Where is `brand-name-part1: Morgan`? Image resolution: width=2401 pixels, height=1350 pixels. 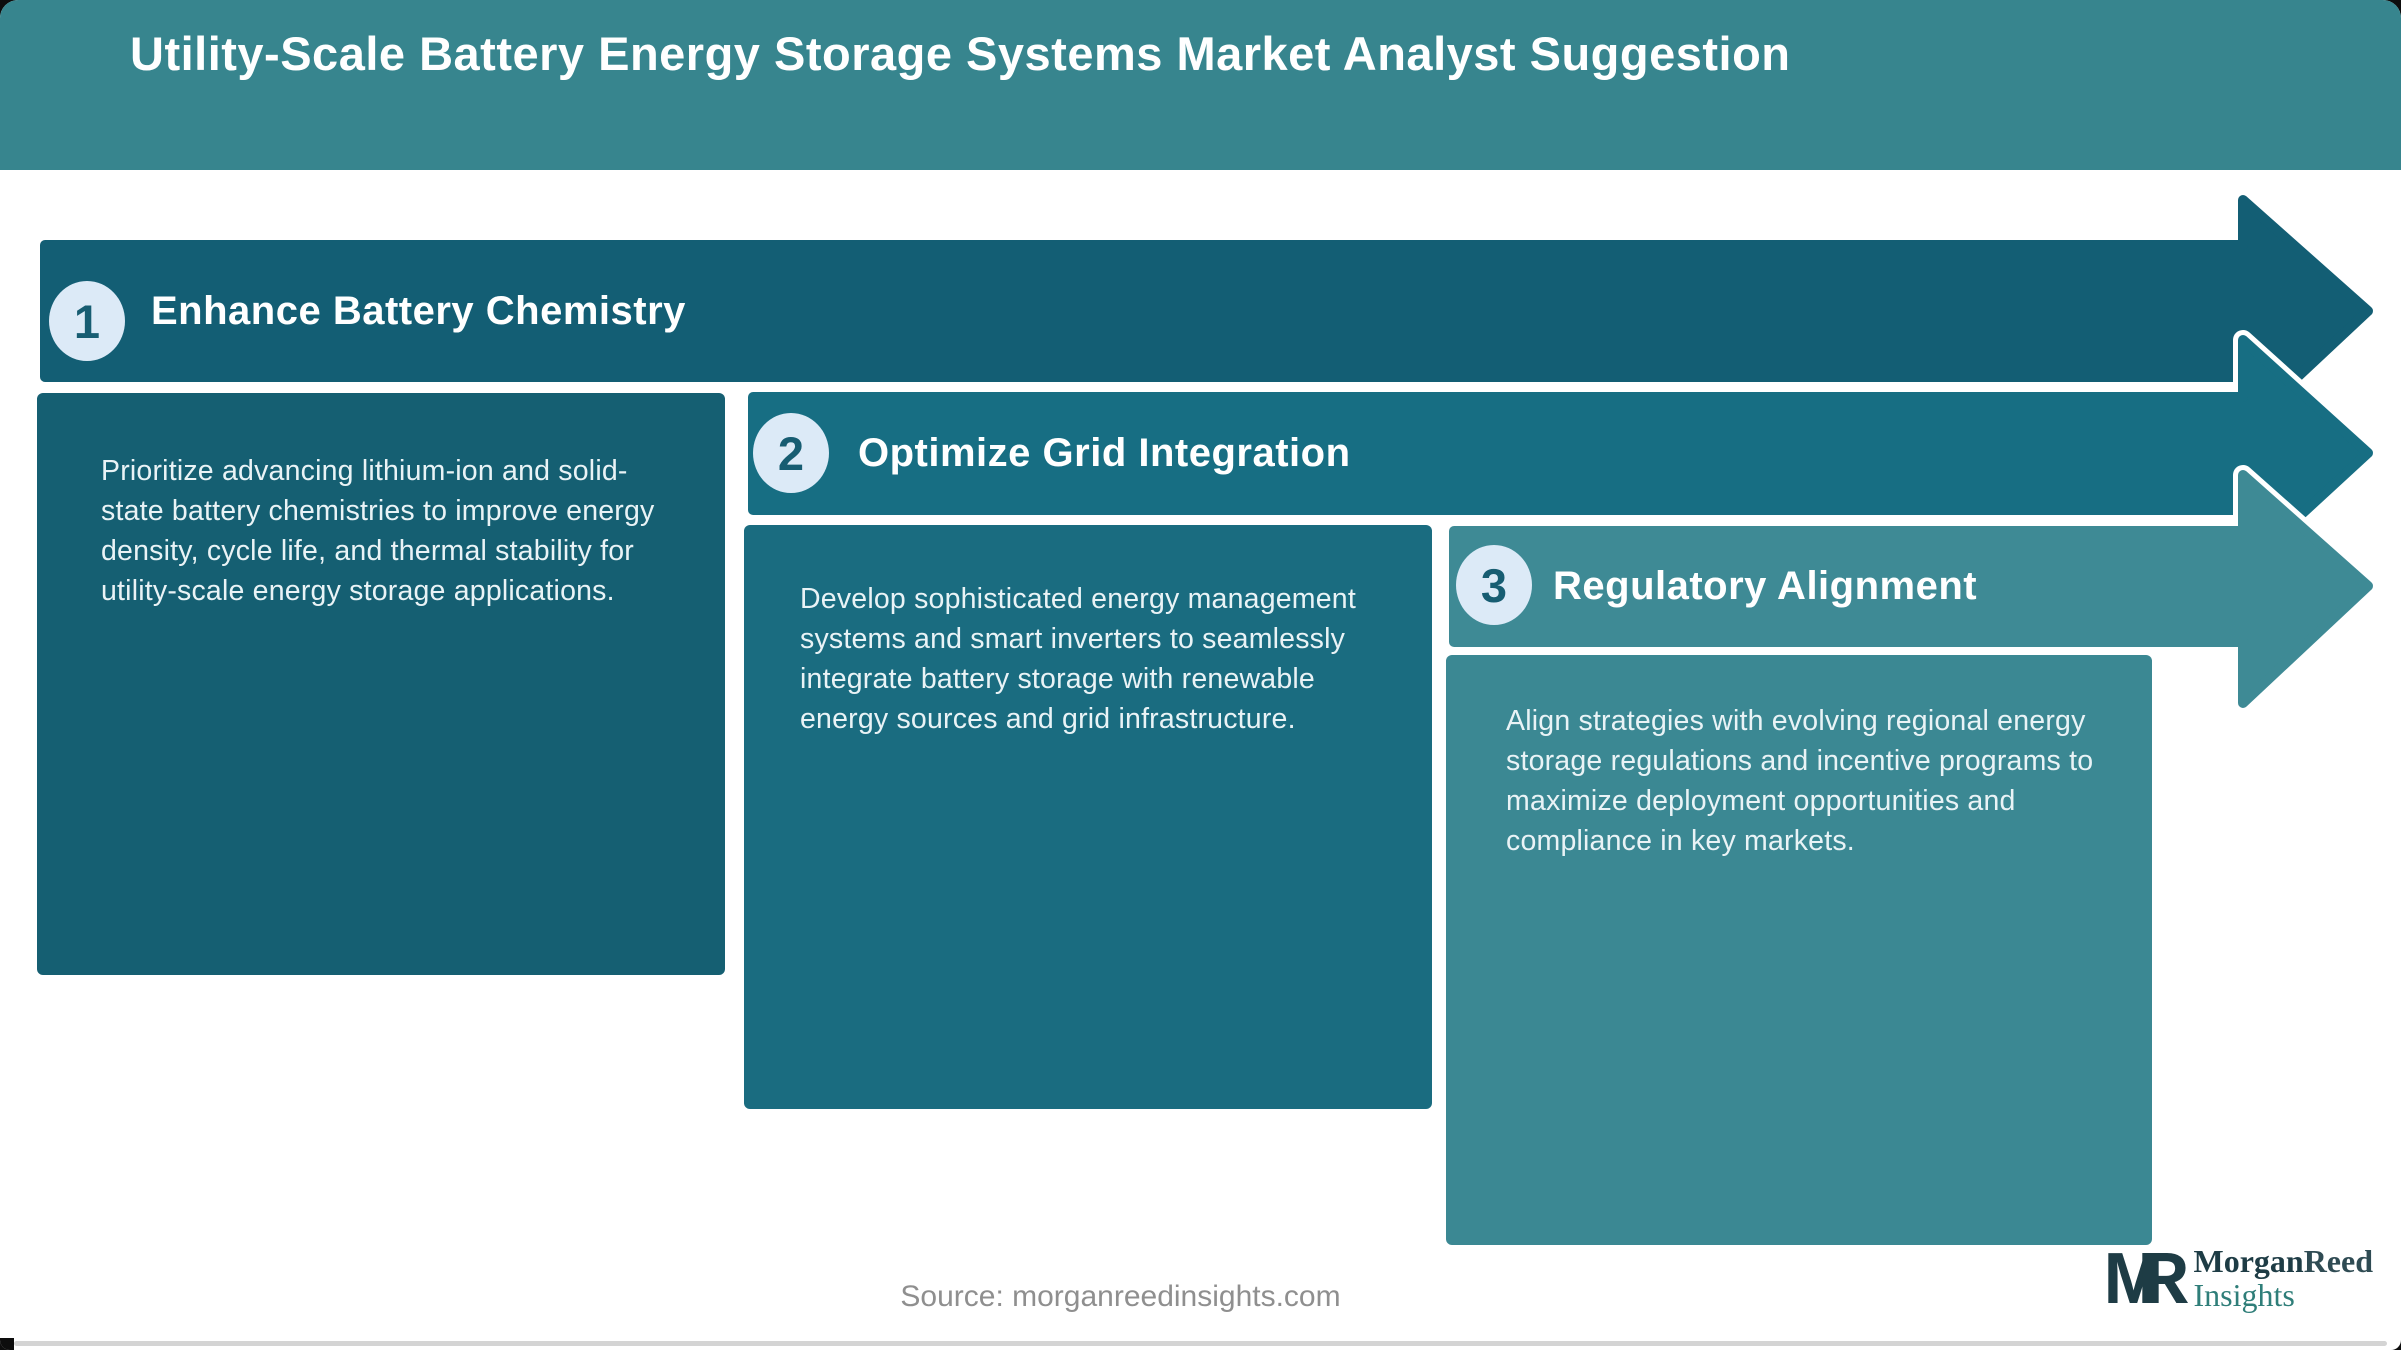
brand-name-part1: Morgan is located at coordinates (2248, 1261).